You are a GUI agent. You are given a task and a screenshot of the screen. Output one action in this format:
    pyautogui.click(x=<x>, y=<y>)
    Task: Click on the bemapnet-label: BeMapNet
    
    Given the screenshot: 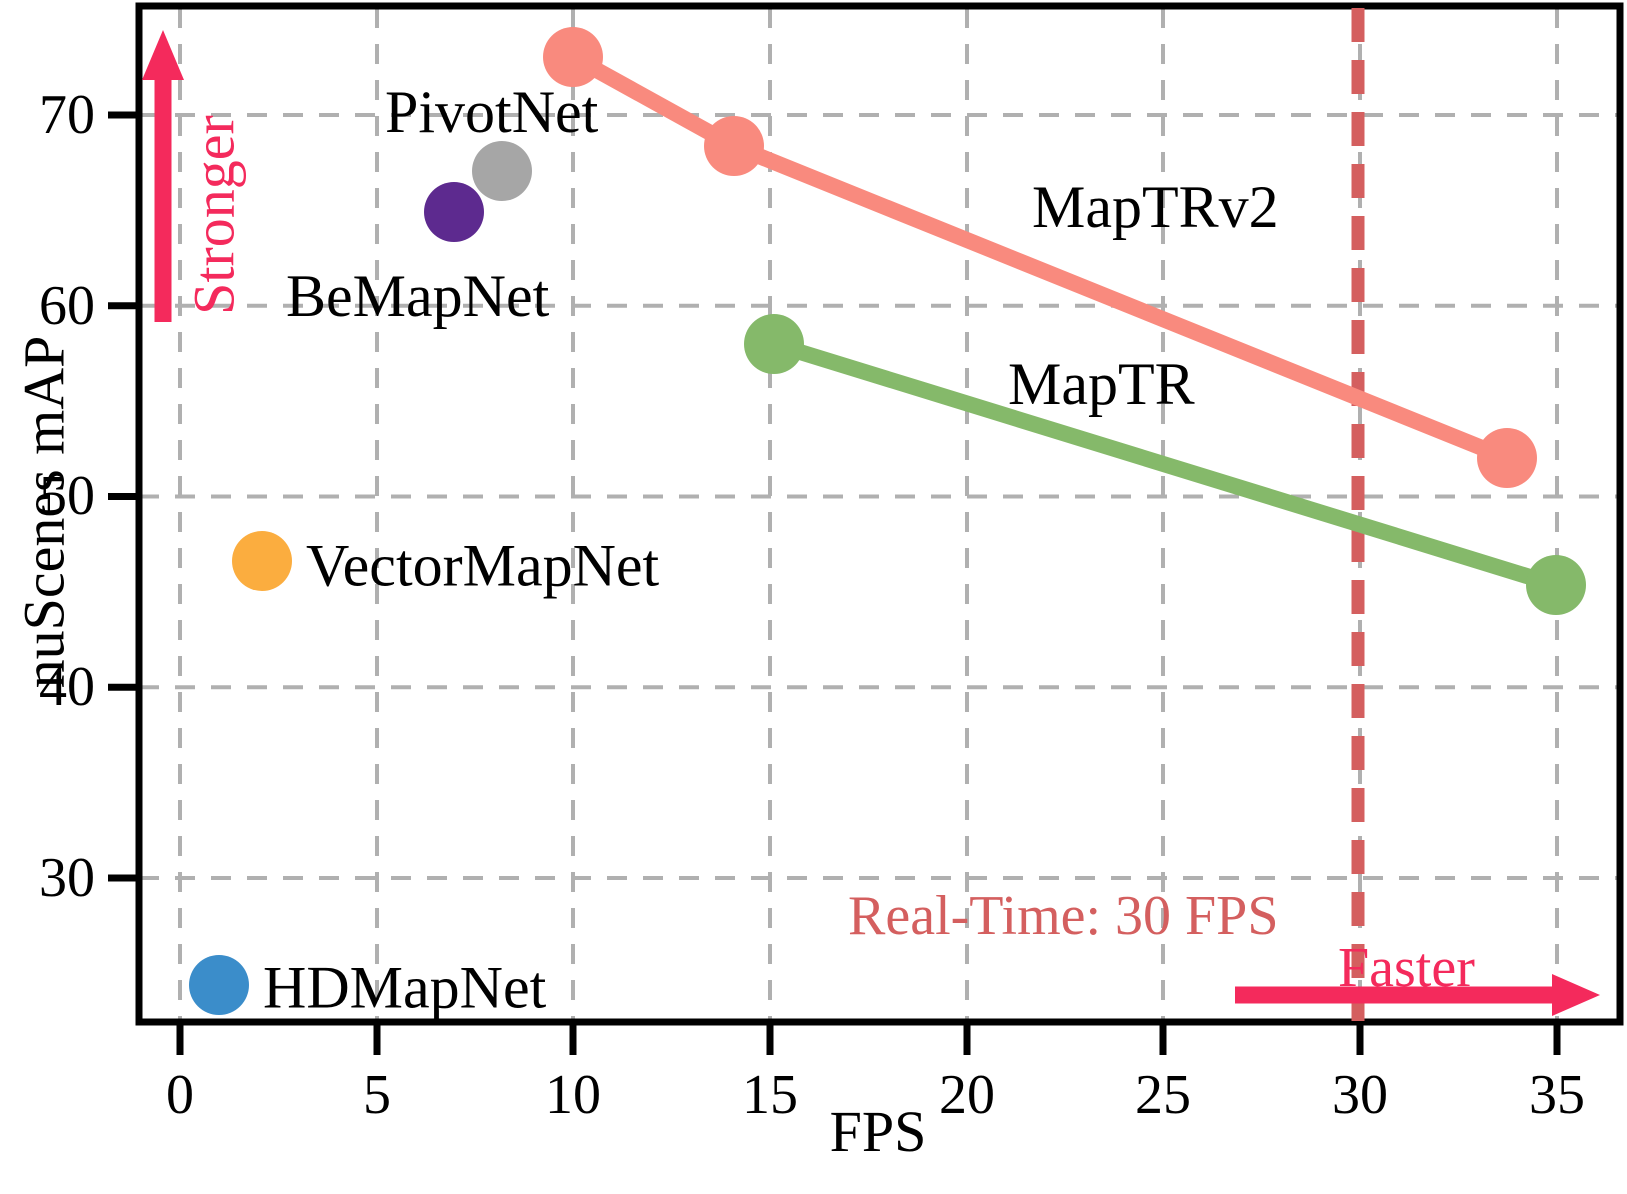 What is the action you would take?
    pyautogui.click(x=418, y=296)
    